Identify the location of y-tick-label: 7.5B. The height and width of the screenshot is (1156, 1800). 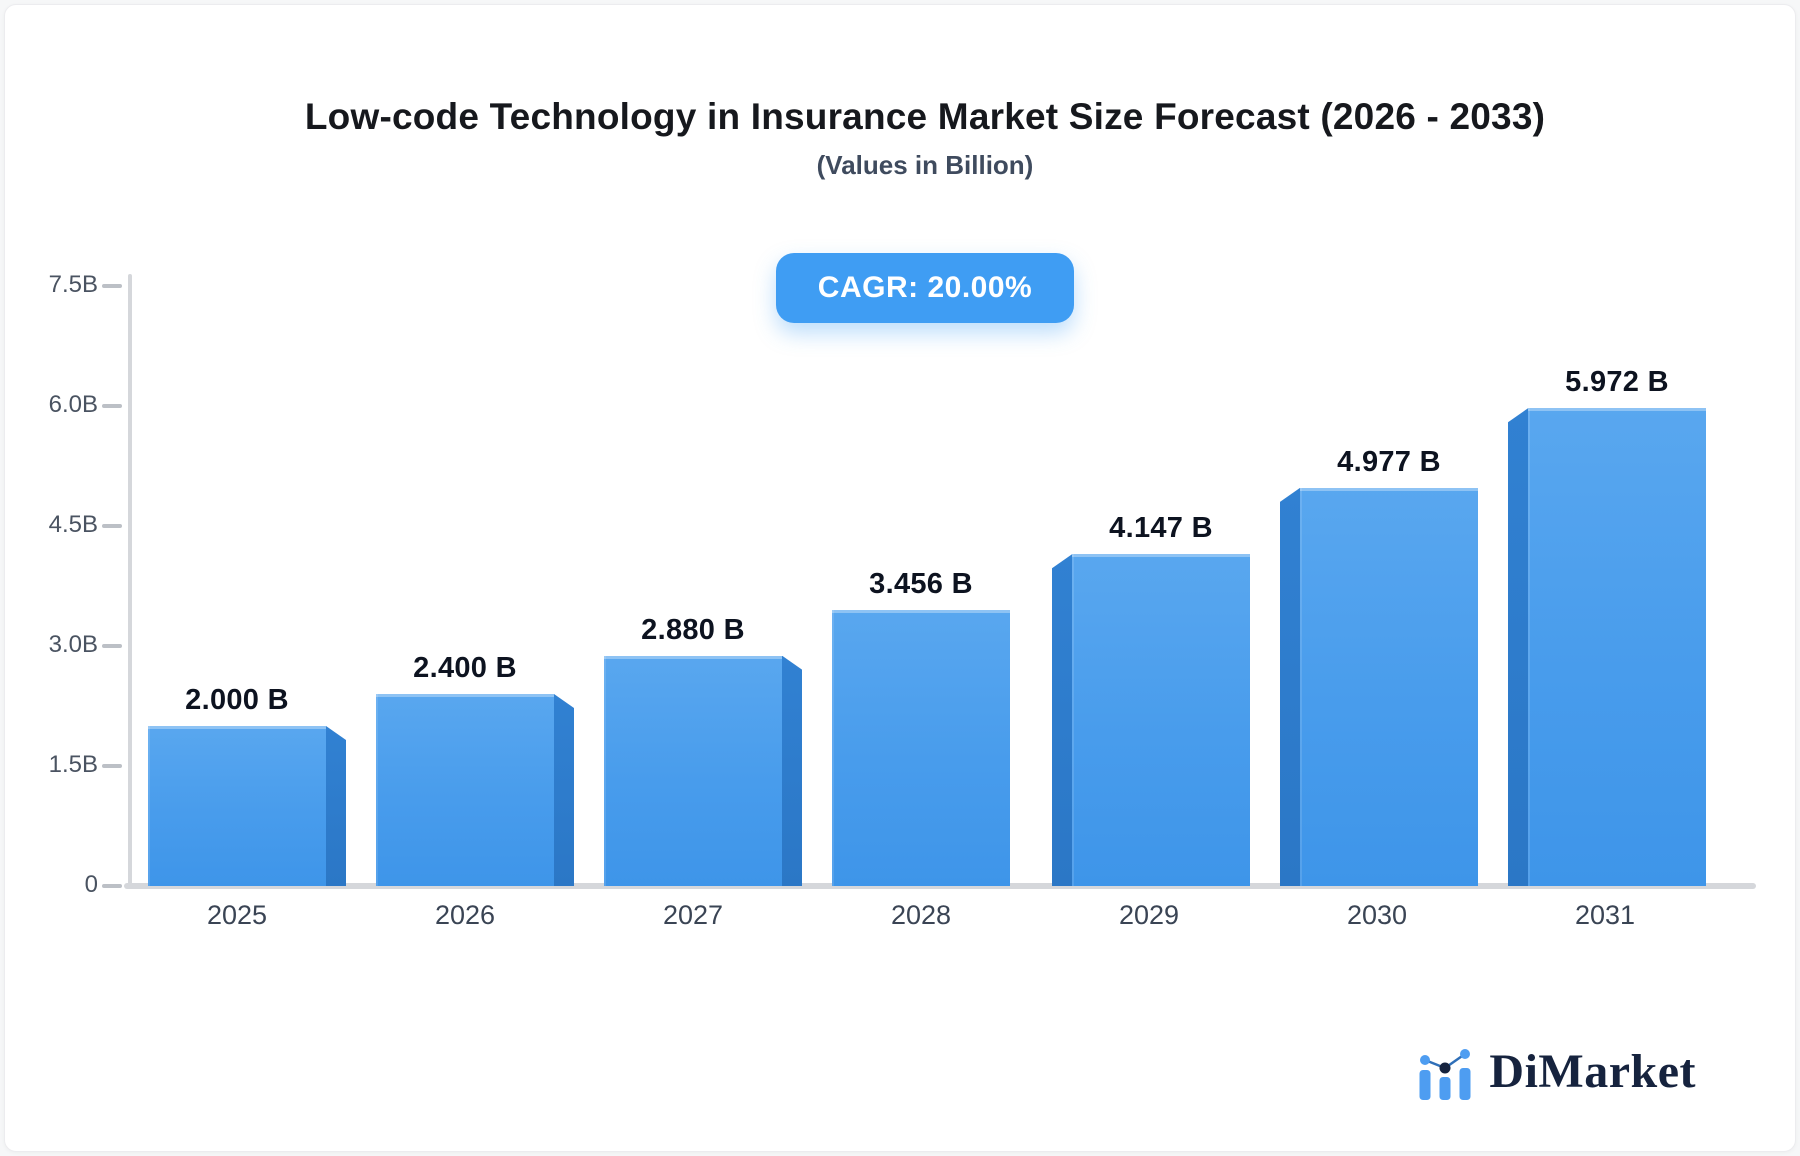
(73, 284).